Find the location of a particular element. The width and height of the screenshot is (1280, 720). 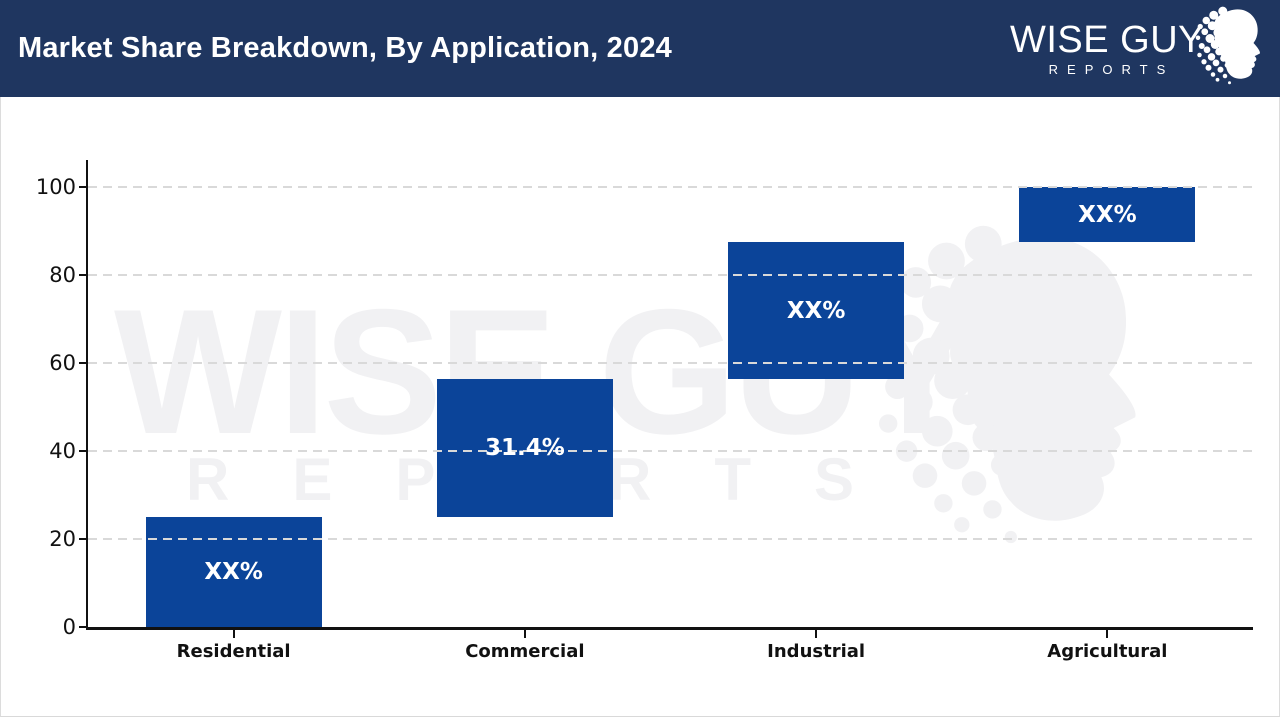

x-axis-line is located at coordinates (669, 628).